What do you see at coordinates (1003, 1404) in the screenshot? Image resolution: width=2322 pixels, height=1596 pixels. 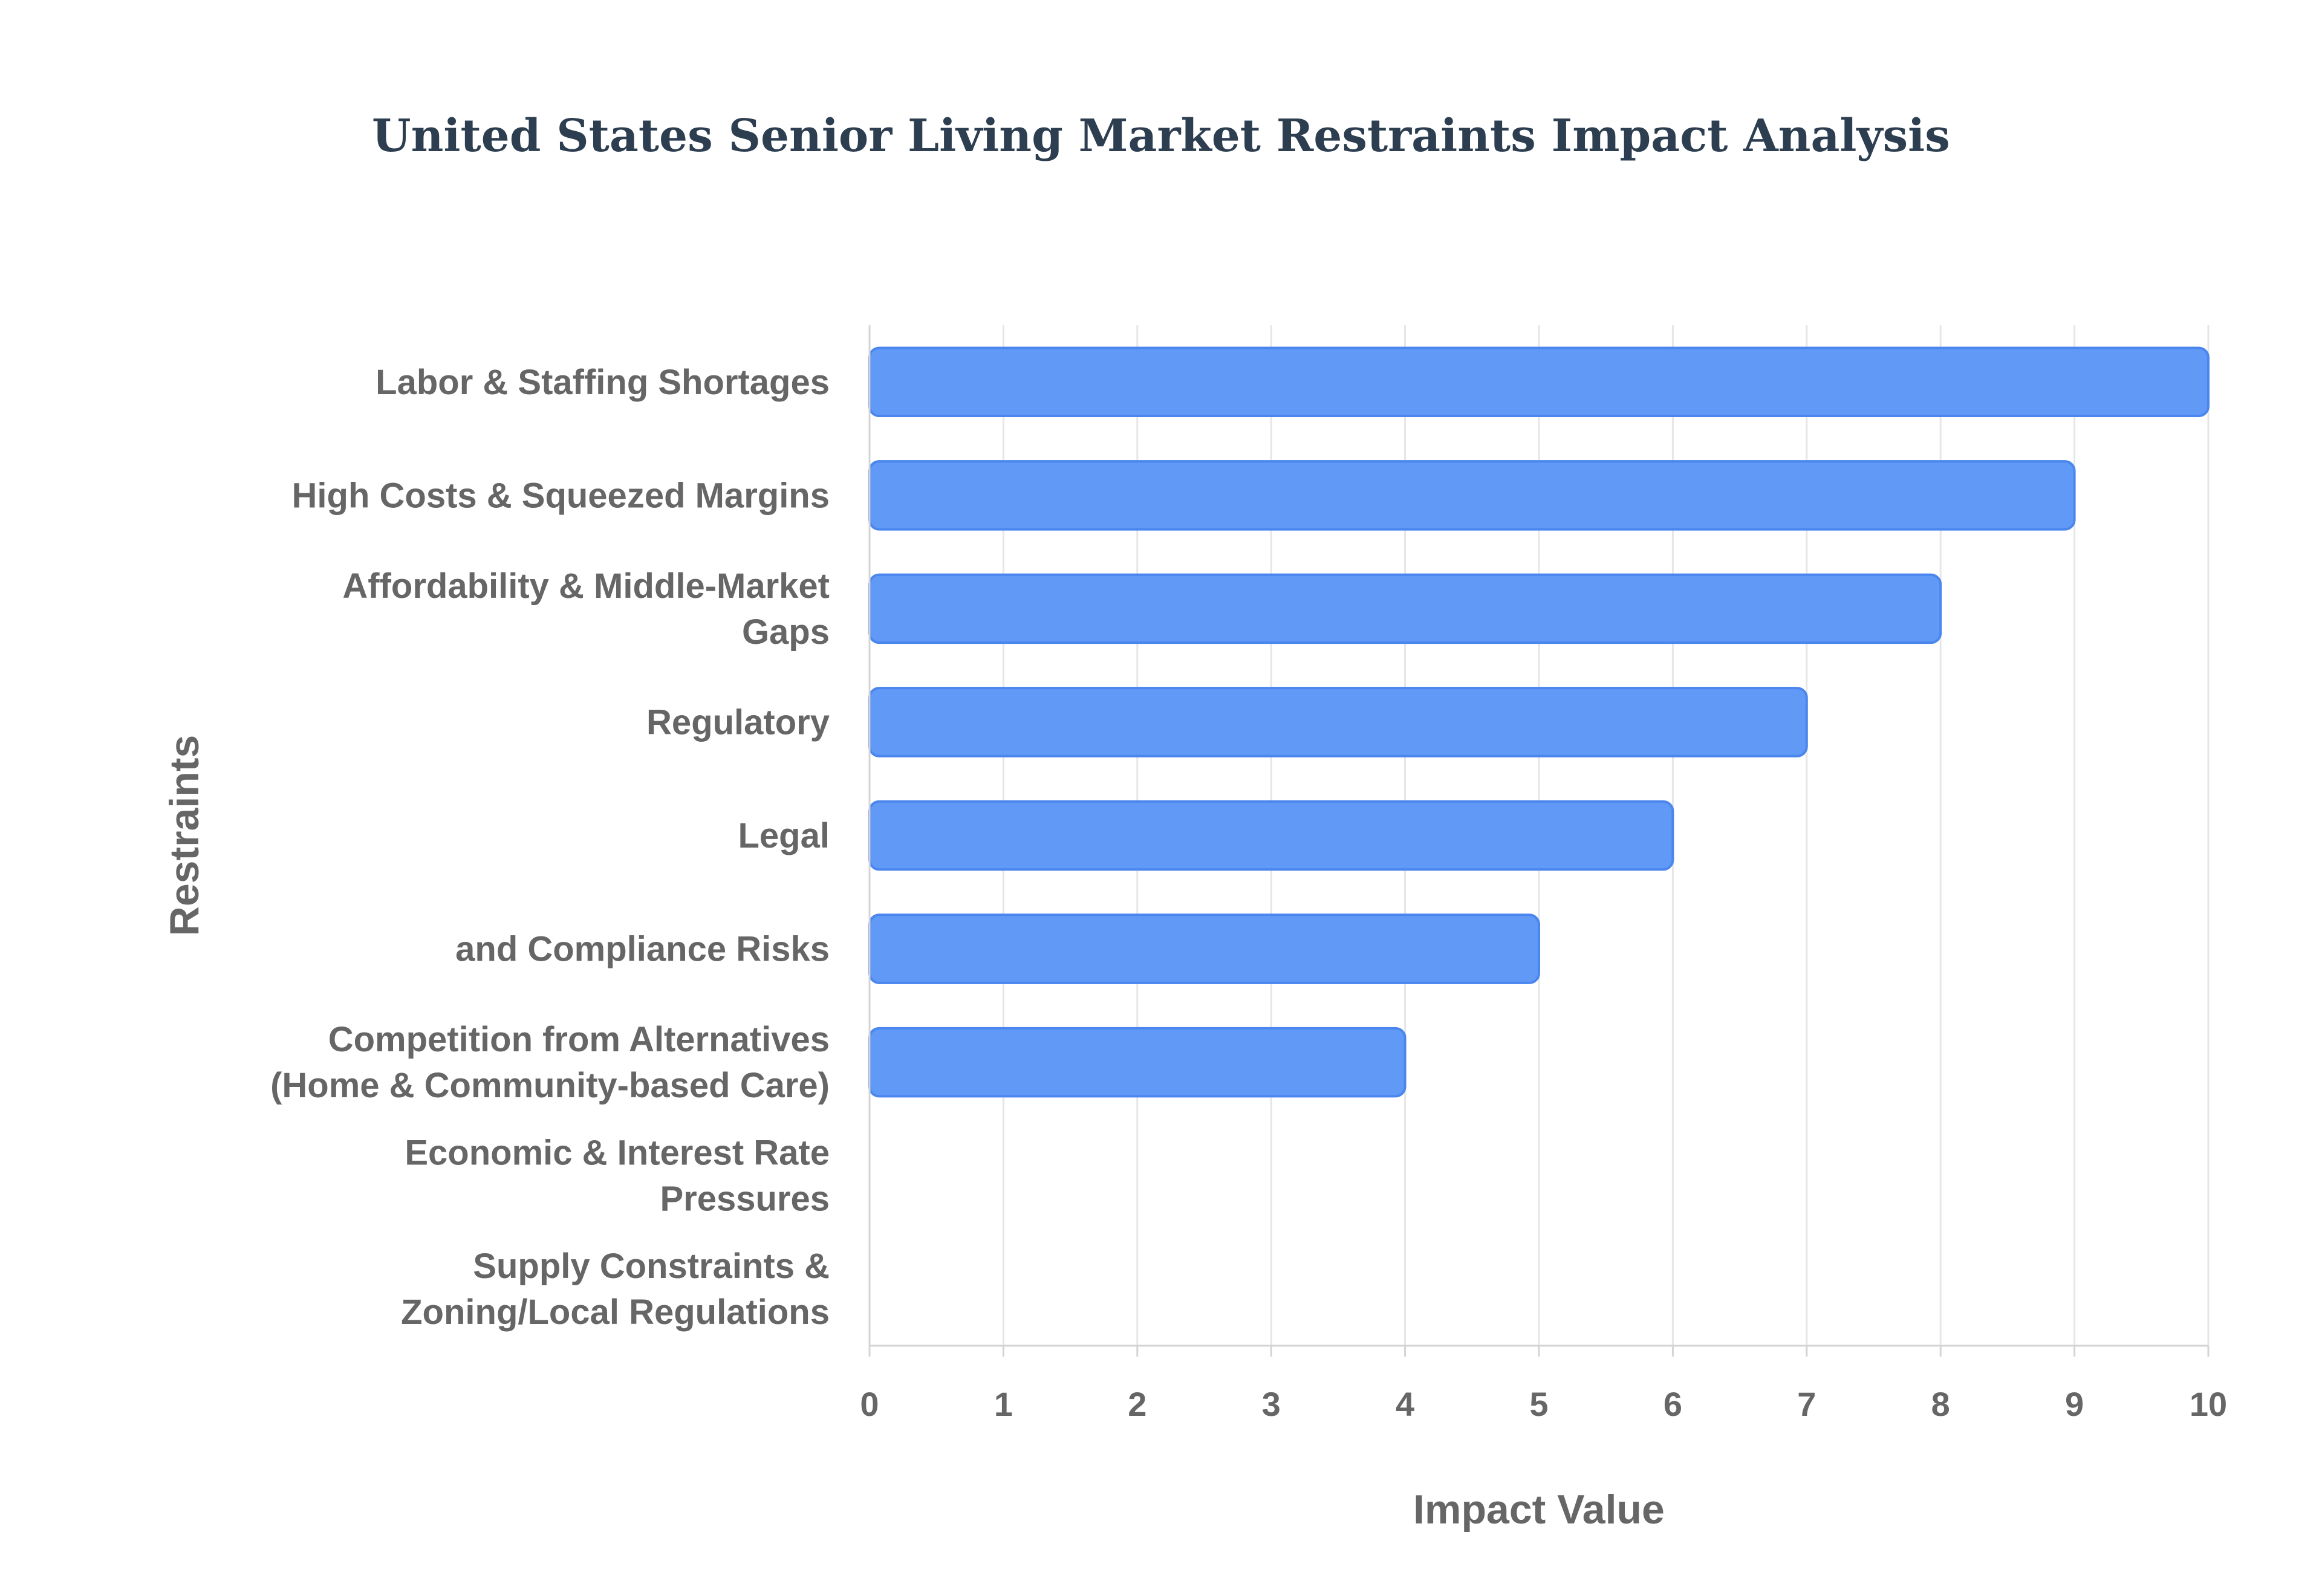 I see `x-tick-label: 1` at bounding box center [1003, 1404].